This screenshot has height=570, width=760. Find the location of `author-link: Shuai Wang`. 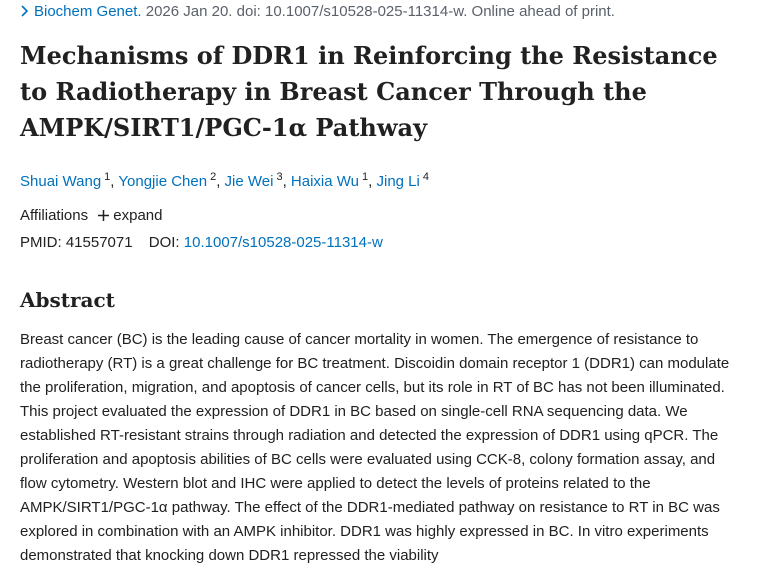

author-link: Shuai Wang is located at coordinates (61, 181).